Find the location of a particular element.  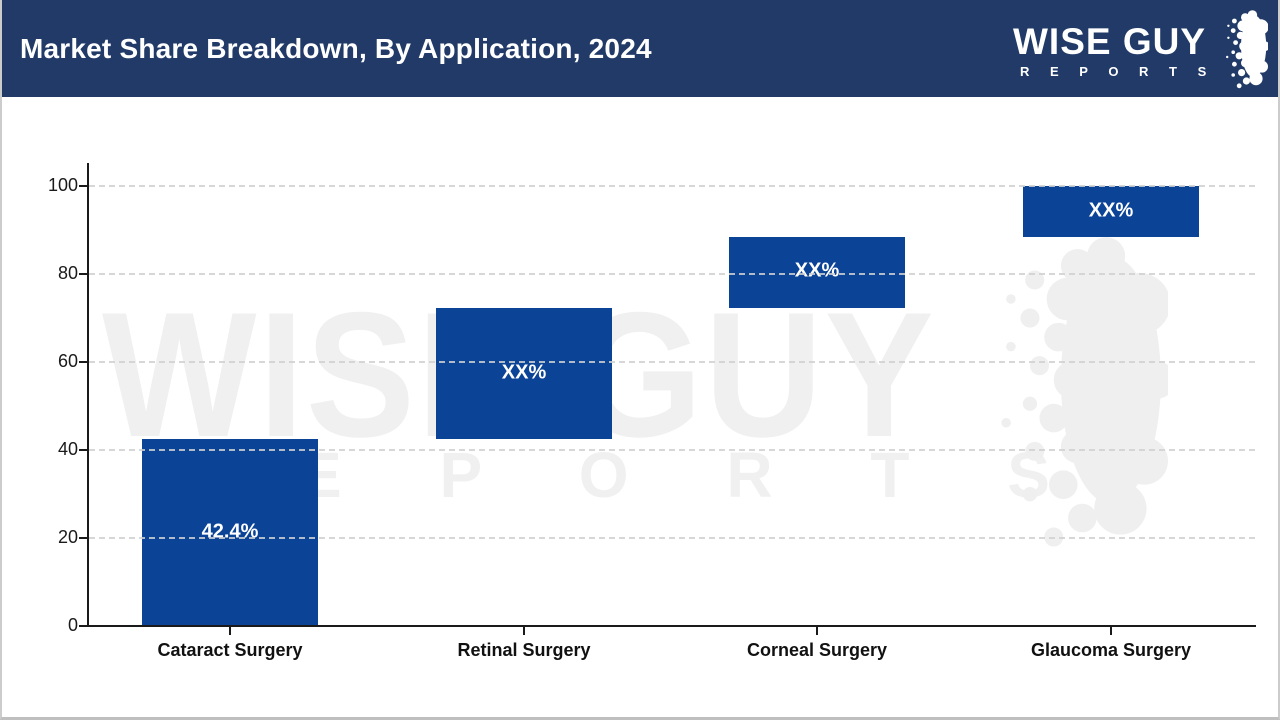

x-category-label: Cataract Surgery is located at coordinates (230, 650).